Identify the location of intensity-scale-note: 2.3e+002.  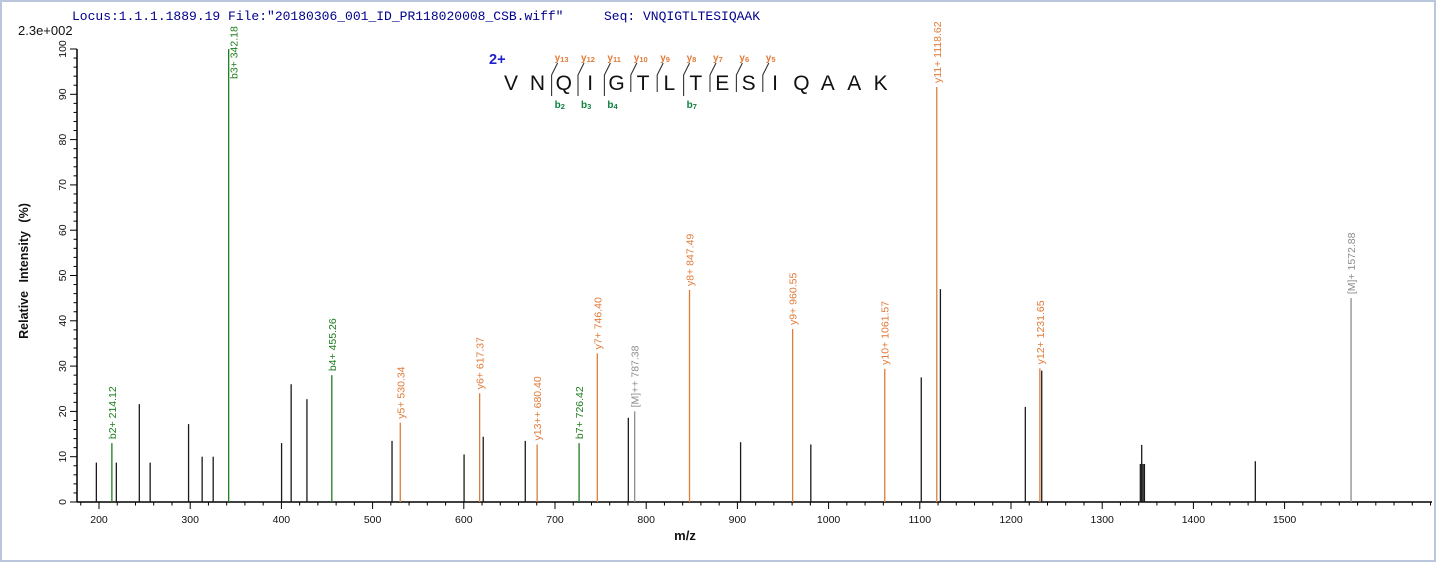
(45, 30).